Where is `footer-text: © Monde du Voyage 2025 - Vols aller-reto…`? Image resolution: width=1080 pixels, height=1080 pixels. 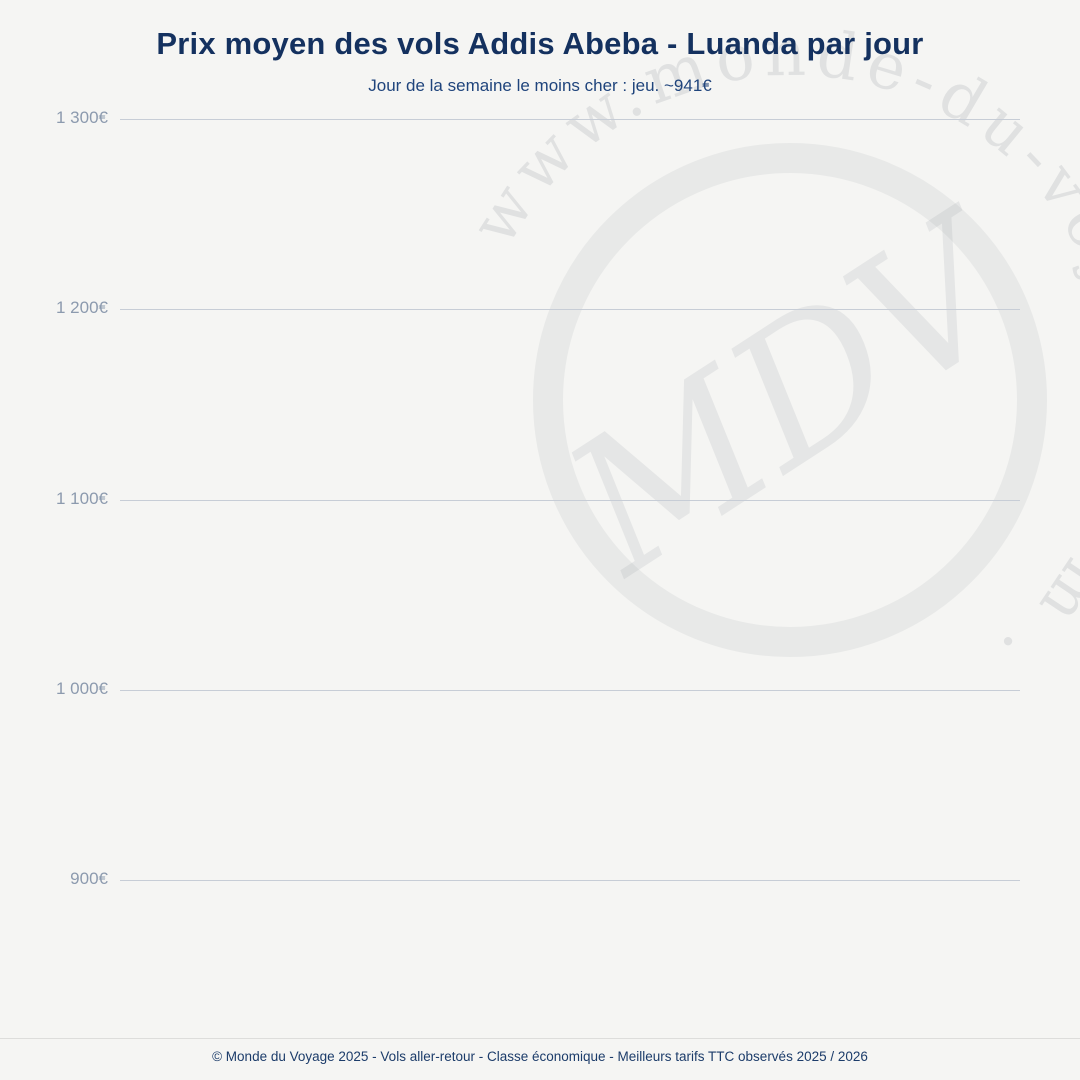
footer-text: © Monde du Voyage 2025 - Vols aller-reto… is located at coordinates (540, 1056).